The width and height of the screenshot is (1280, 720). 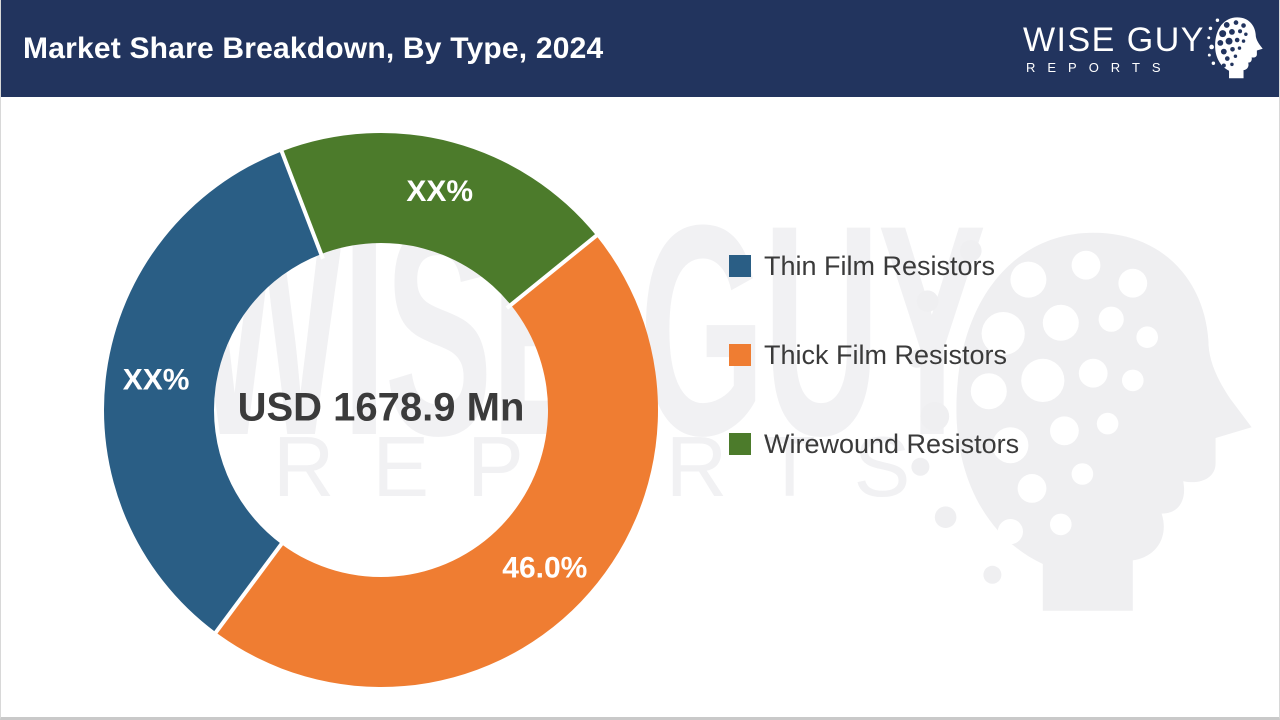 I want to click on page-title: Market Share Breakdown, By Type, 2024, so click(x=313, y=48).